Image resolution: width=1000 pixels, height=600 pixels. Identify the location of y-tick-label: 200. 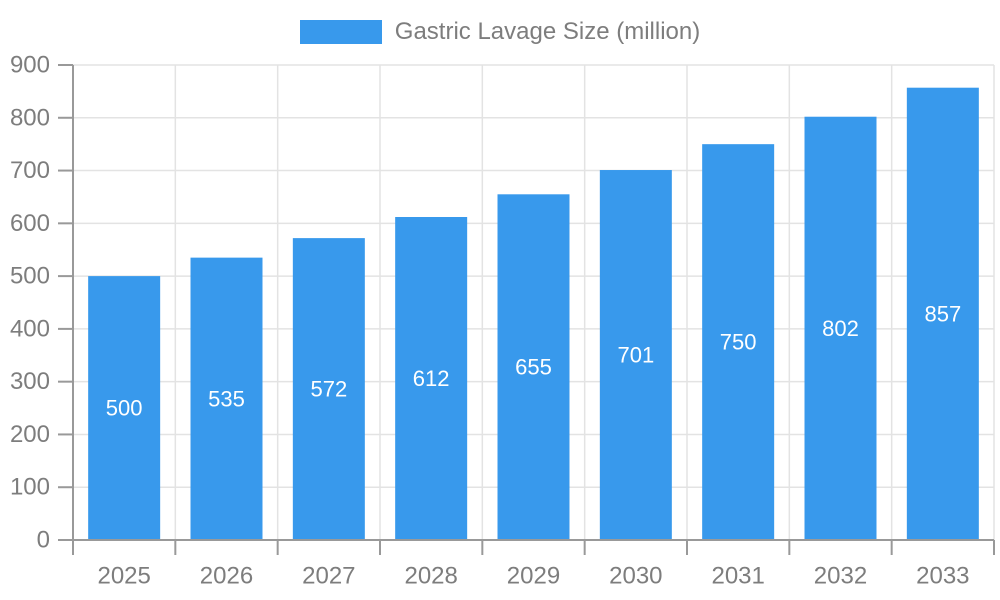
(30, 434).